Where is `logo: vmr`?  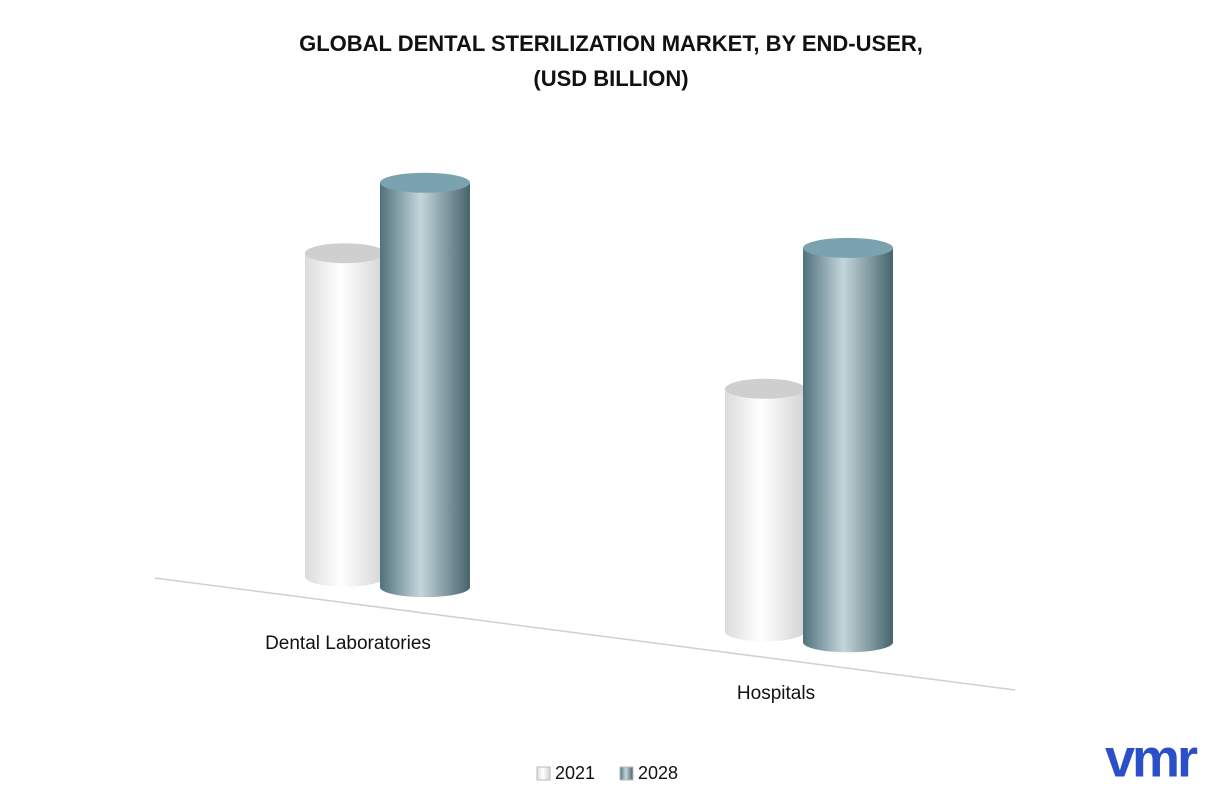 logo: vmr is located at coordinates (1151, 758).